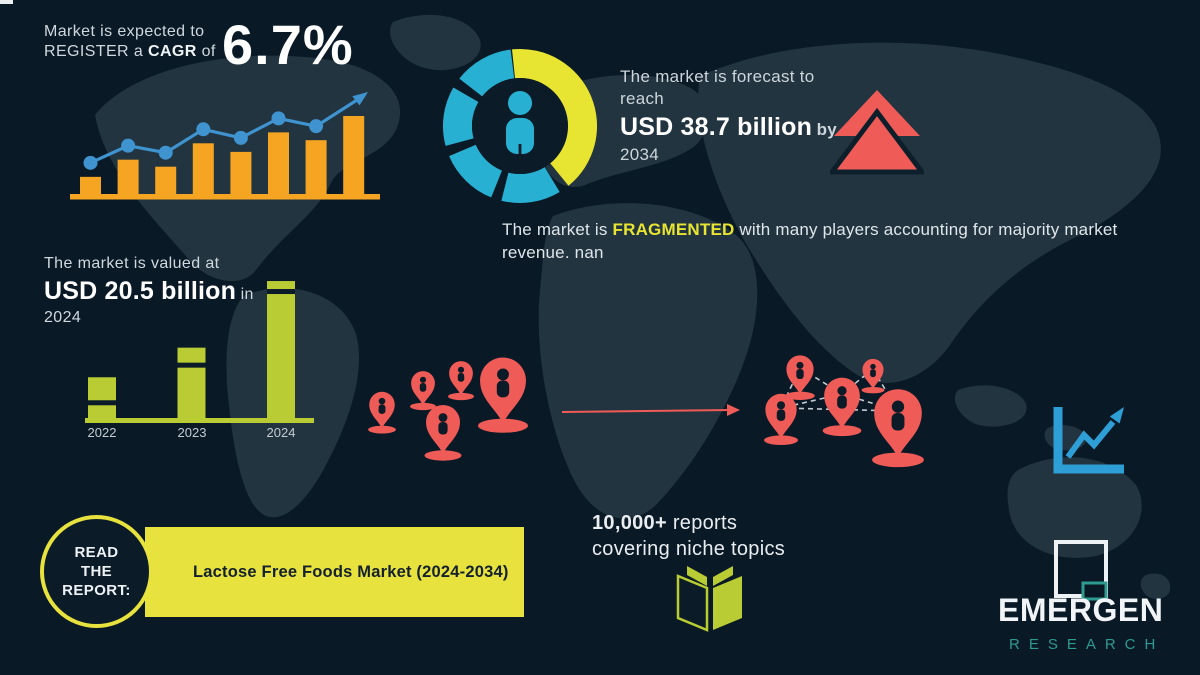 Image resolution: width=1200 pixels, height=675 pixels. What do you see at coordinates (247, 294) in the screenshot?
I see `valuation-suffix: in` at bounding box center [247, 294].